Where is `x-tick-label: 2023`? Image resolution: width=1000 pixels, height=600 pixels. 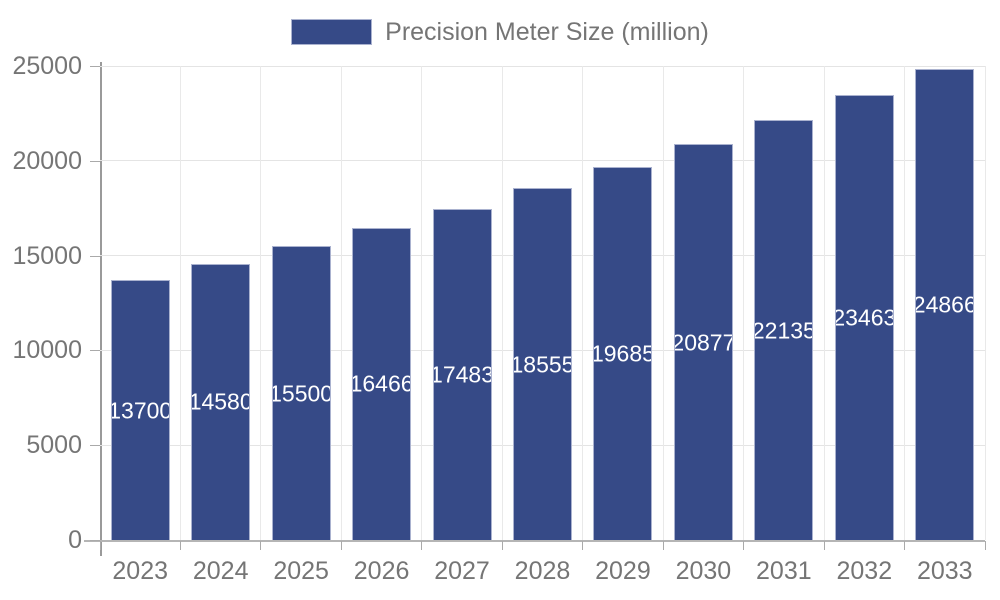 x-tick-label: 2023 is located at coordinates (140, 571).